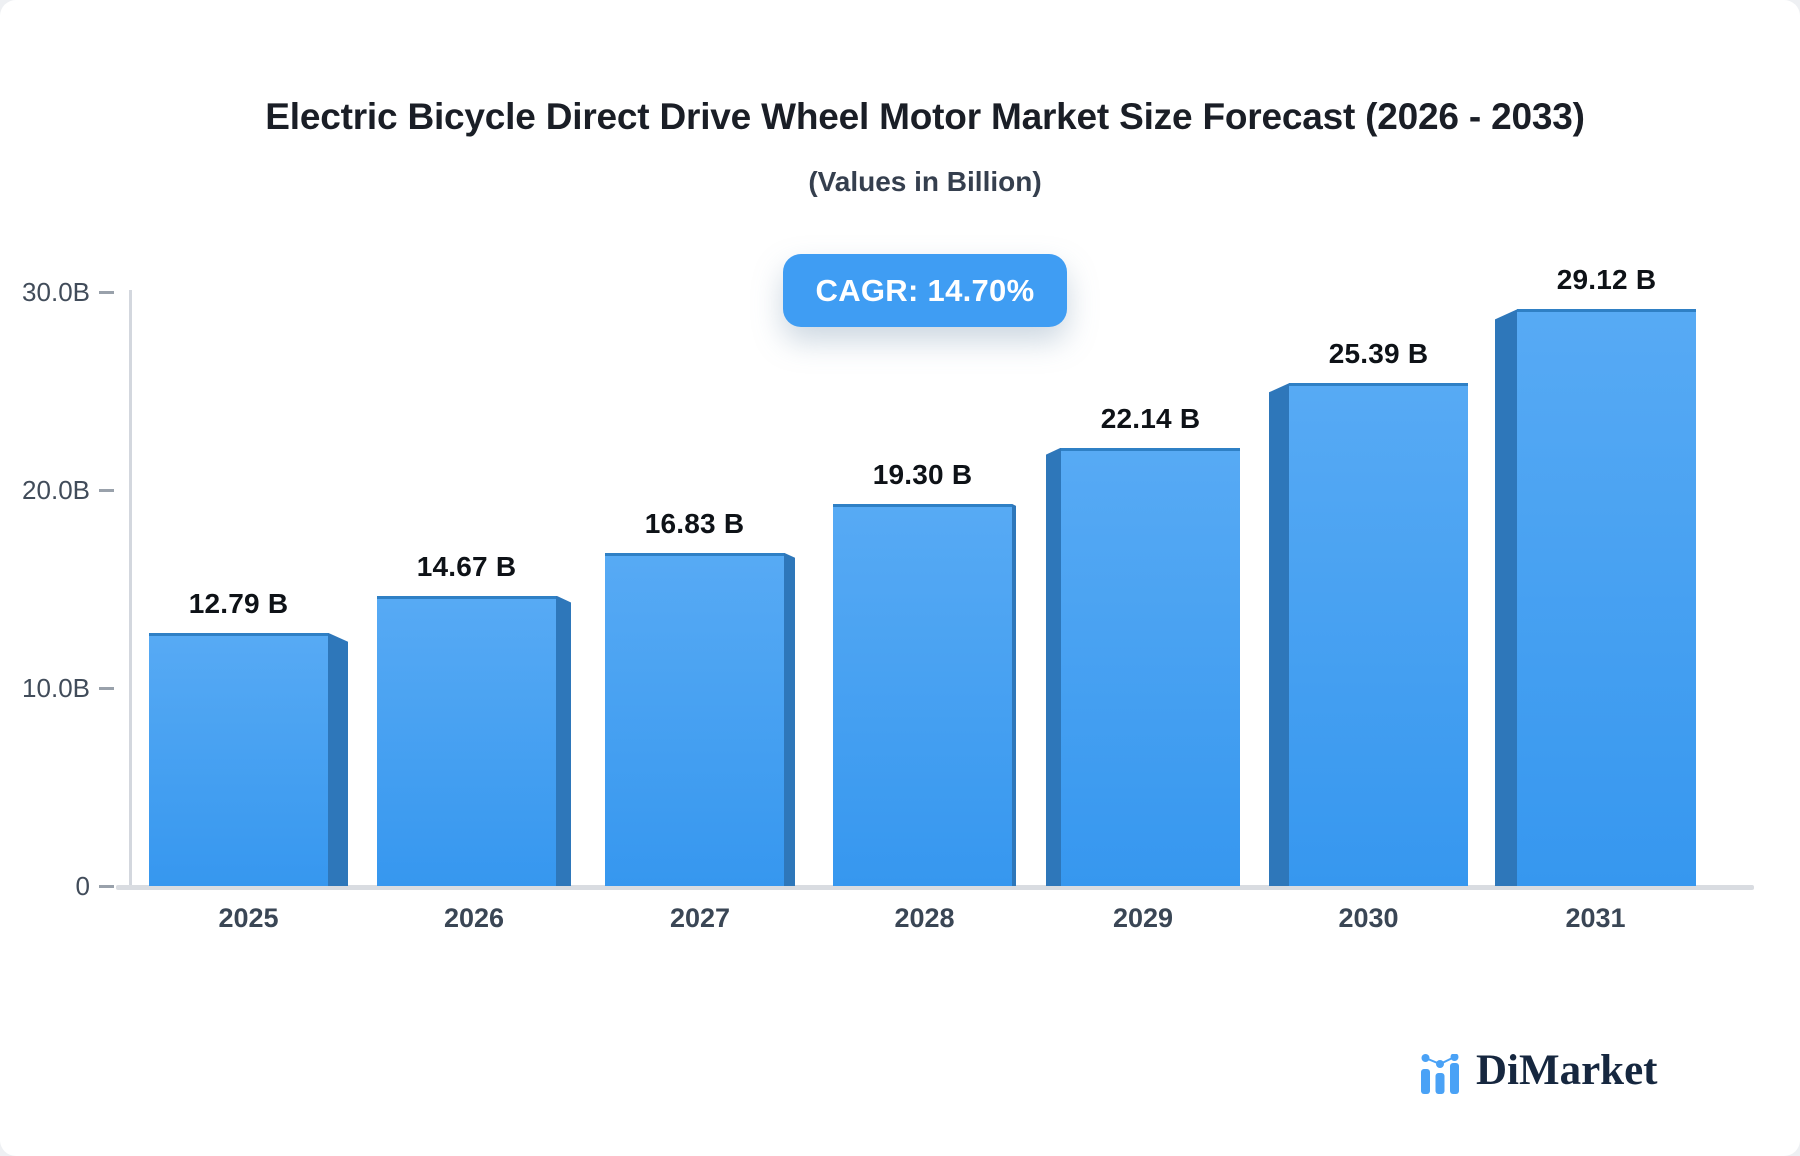 The width and height of the screenshot is (1800, 1156). Describe the element at coordinates (248, 918) in the screenshot. I see `x-tick-label: 2025` at that location.